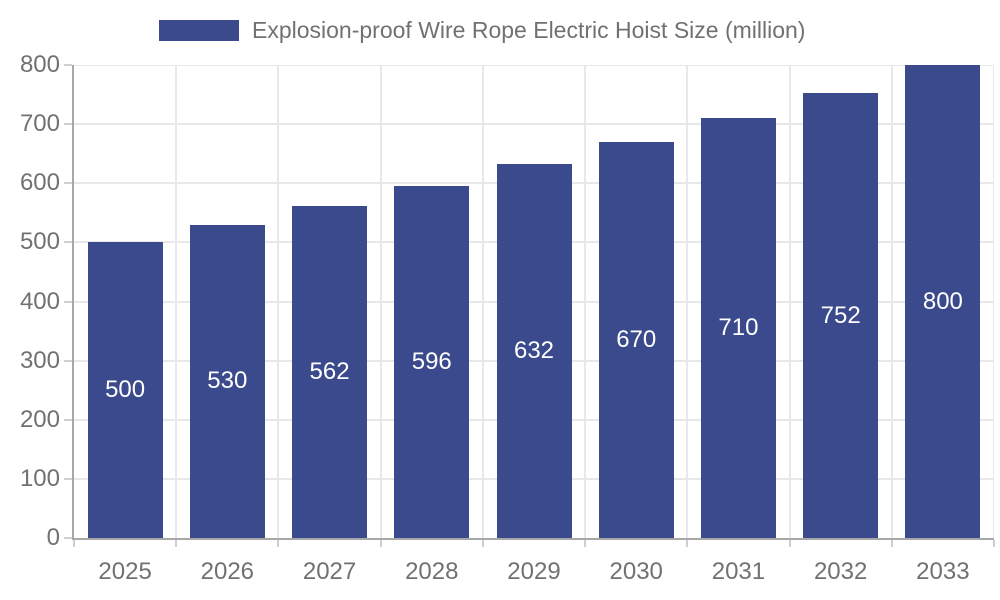  Describe the element at coordinates (636, 571) in the screenshot. I see `x-tick-label: 2030` at that location.